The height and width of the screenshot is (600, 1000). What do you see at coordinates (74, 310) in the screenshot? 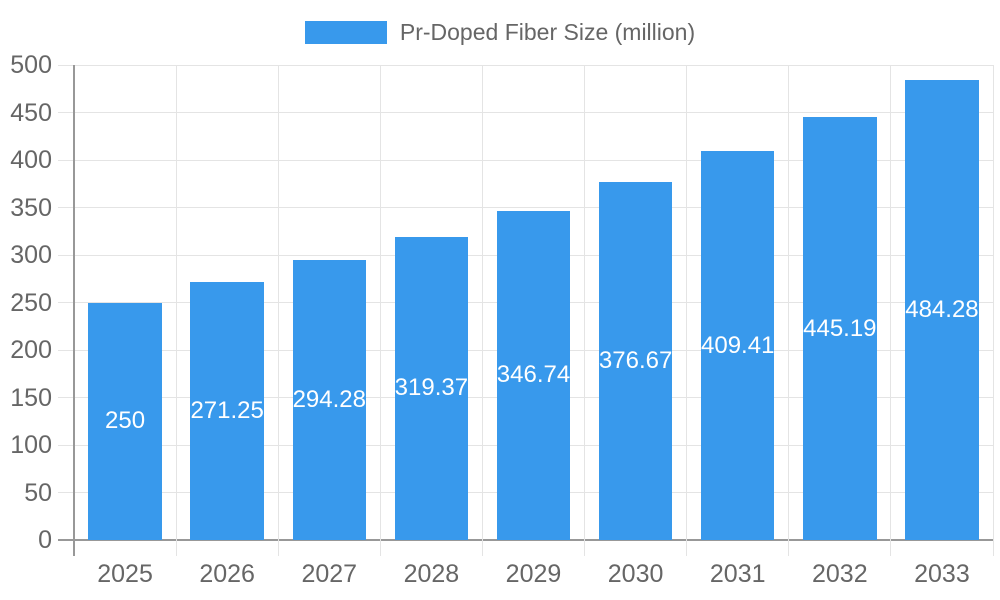
I see `y-axis-line` at bounding box center [74, 310].